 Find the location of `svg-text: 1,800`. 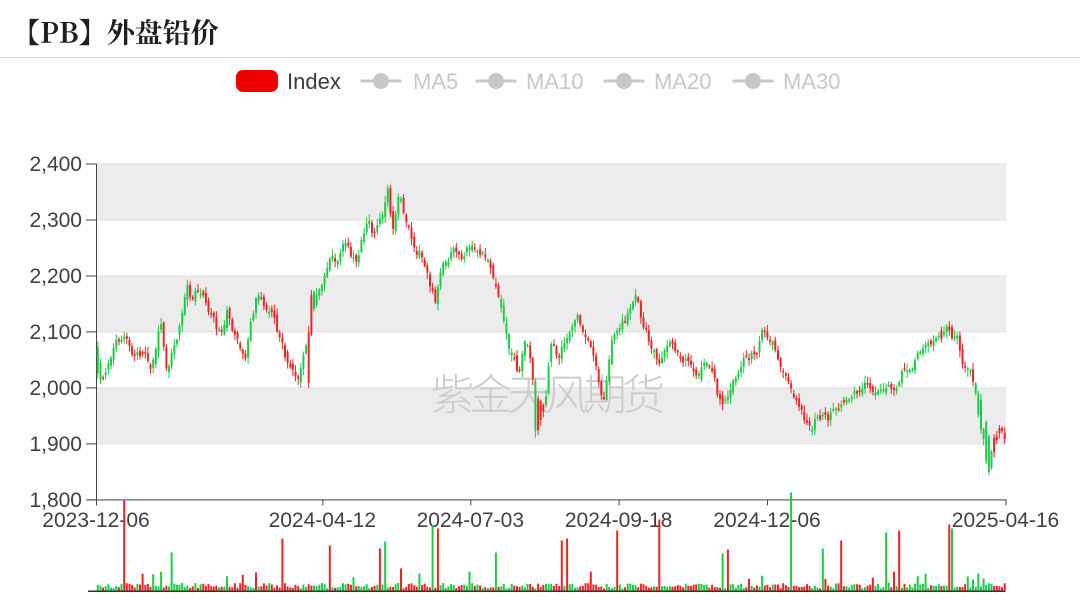

svg-text: 1,800 is located at coordinates (55, 500).